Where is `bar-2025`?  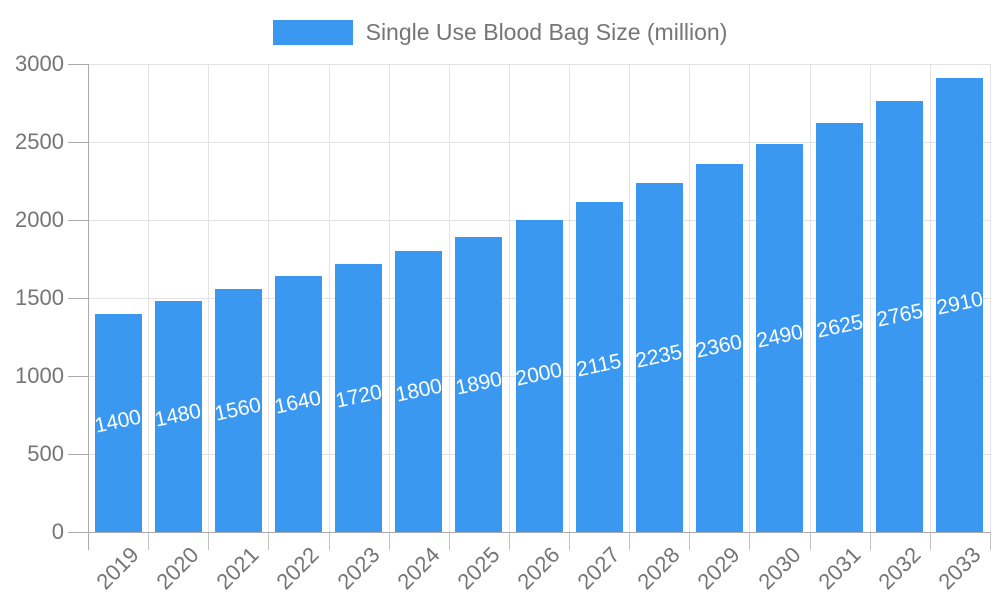 bar-2025 is located at coordinates (478, 384).